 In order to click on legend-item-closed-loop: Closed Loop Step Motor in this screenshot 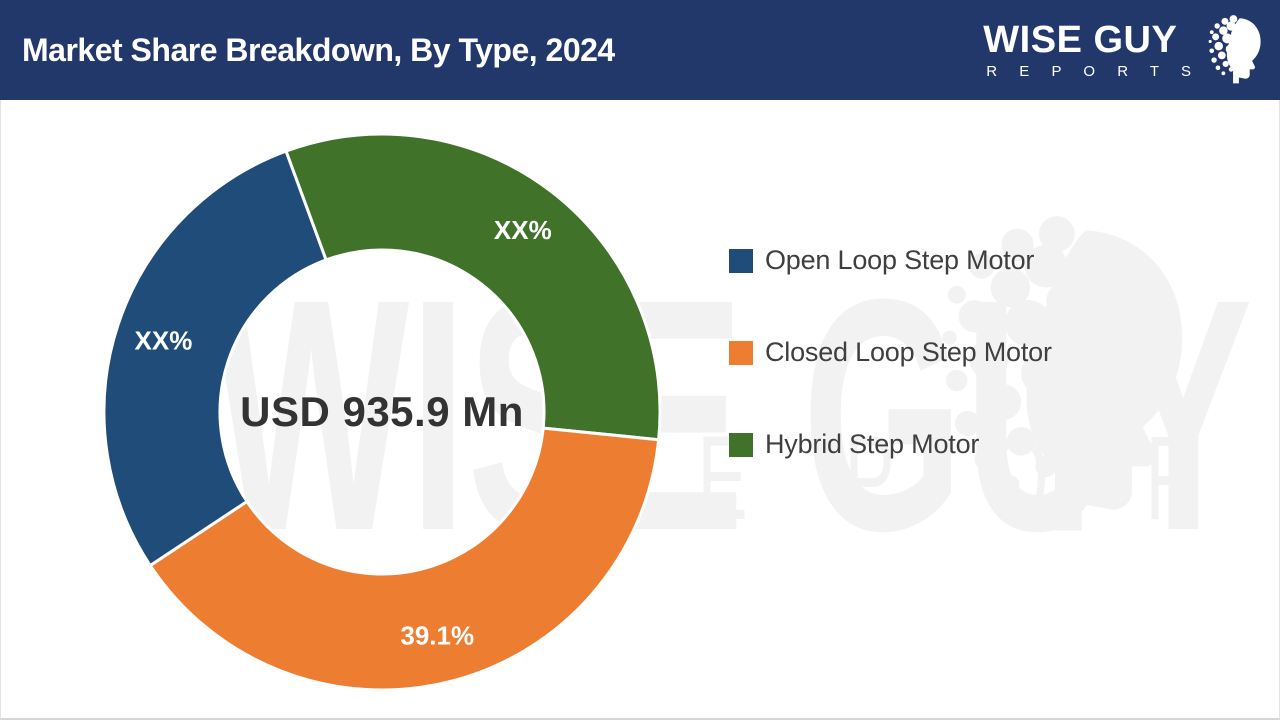, I will do `click(890, 352)`.